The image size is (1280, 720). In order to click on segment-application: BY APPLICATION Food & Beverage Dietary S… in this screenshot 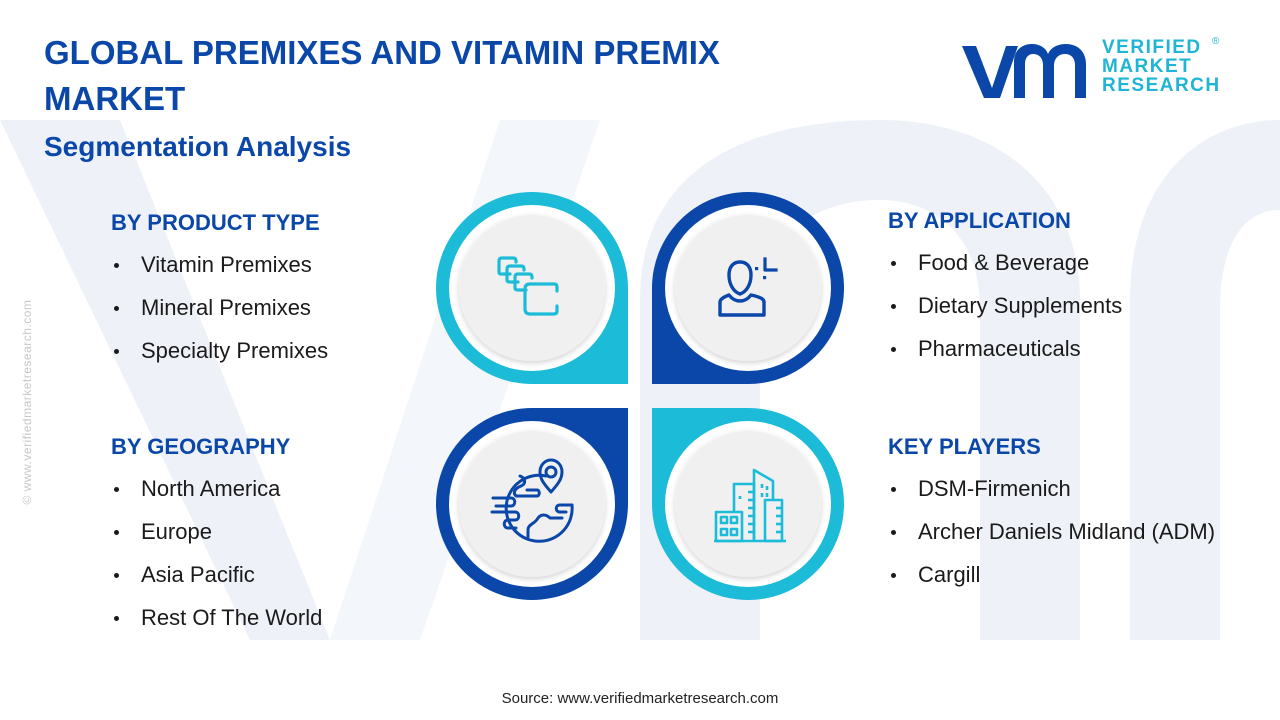, I will do `click(1005, 292)`.